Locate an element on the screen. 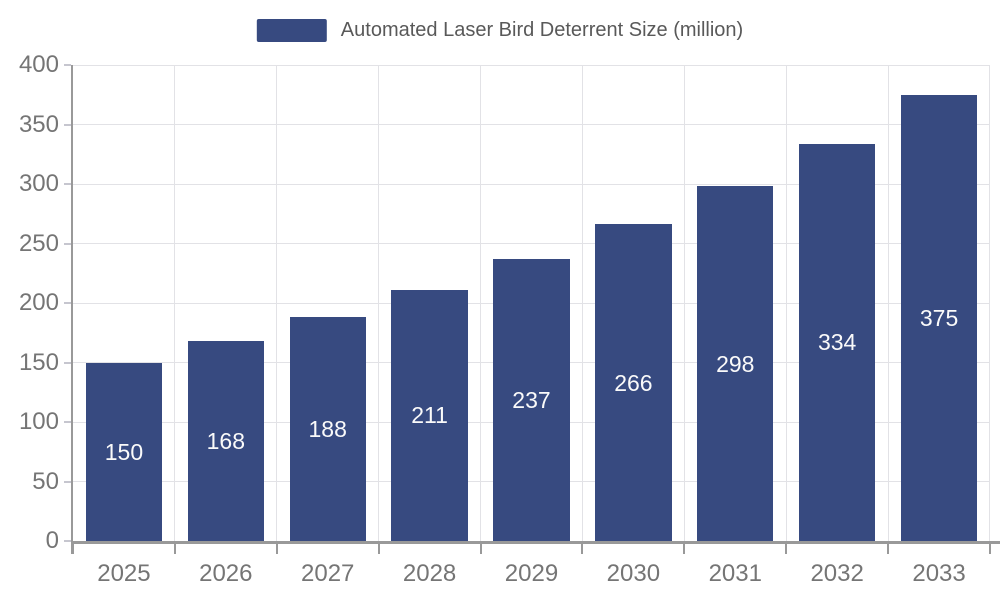 Image resolution: width=1000 pixels, height=600 pixels. bar-value-label: 168 is located at coordinates (226, 441).